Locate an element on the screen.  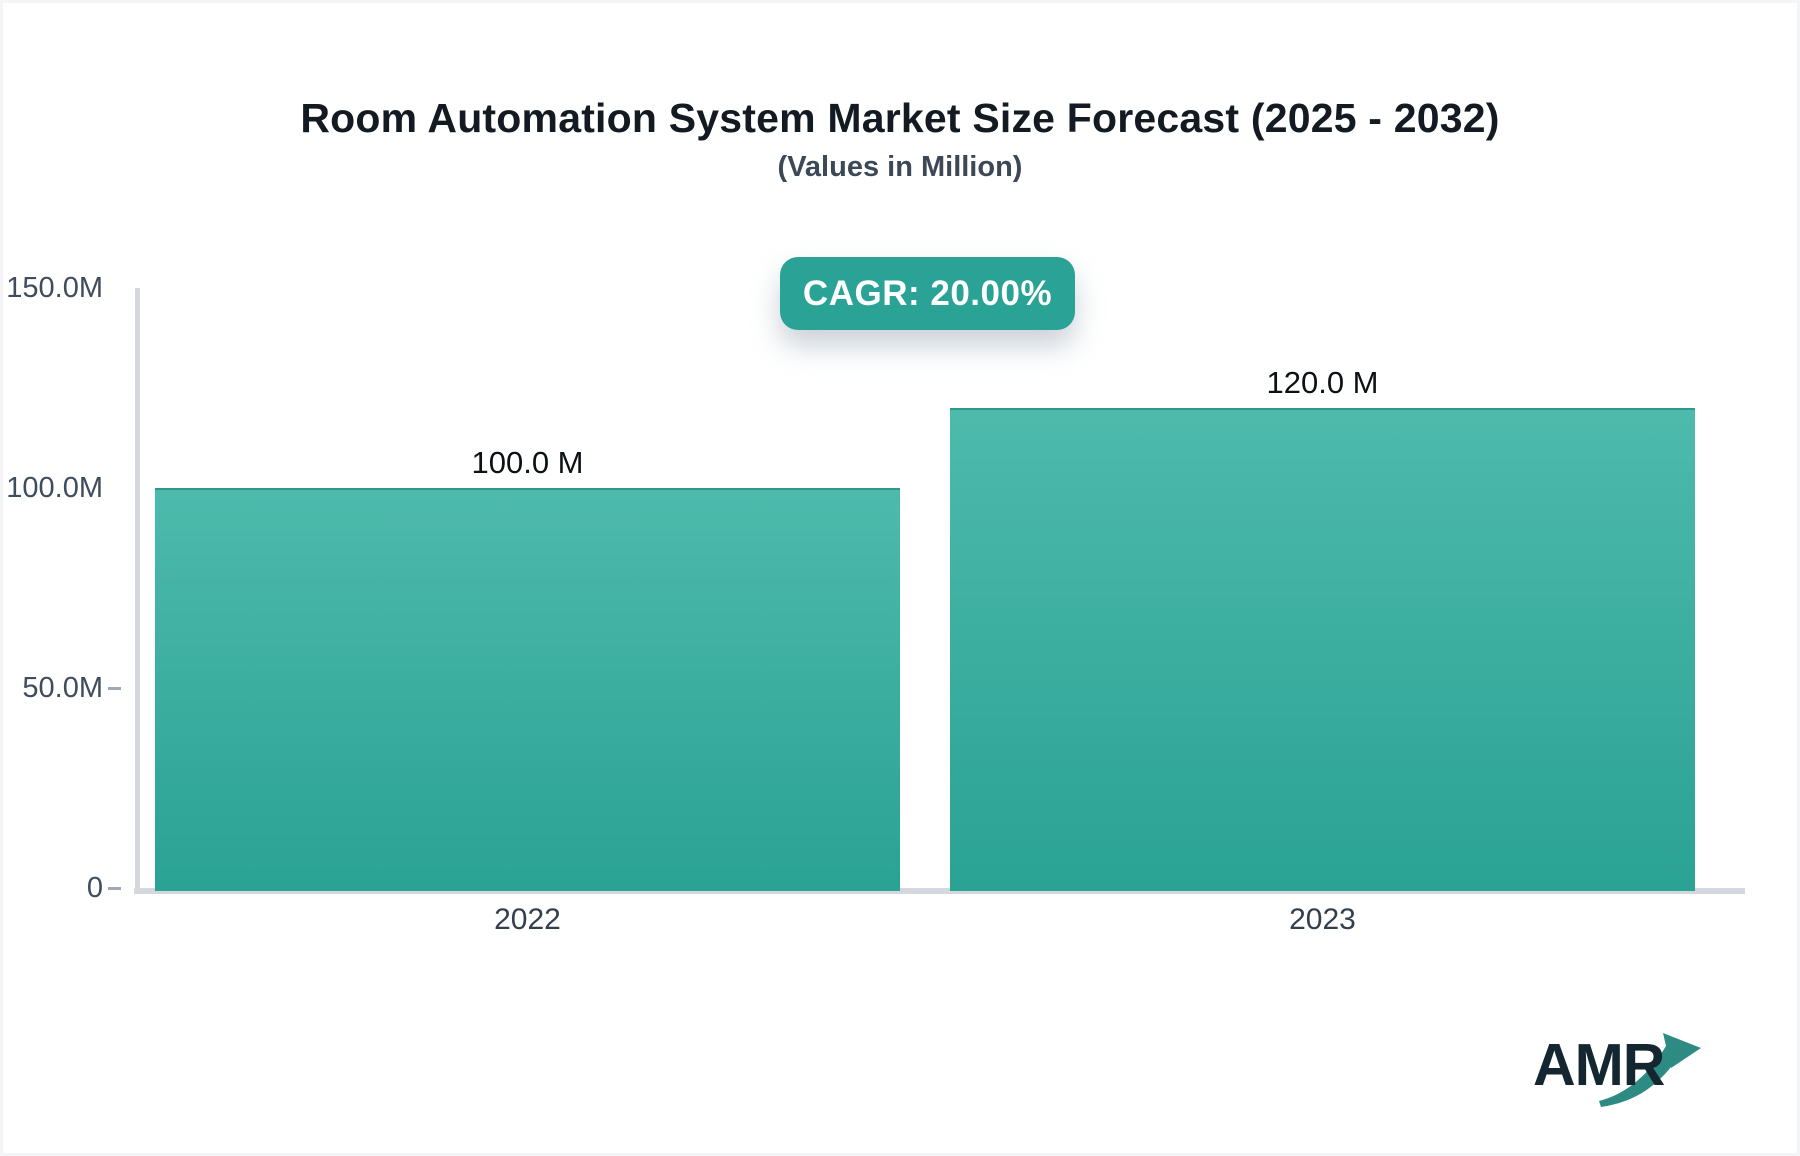
growth-arrow-icon is located at coordinates (1650, 1070).